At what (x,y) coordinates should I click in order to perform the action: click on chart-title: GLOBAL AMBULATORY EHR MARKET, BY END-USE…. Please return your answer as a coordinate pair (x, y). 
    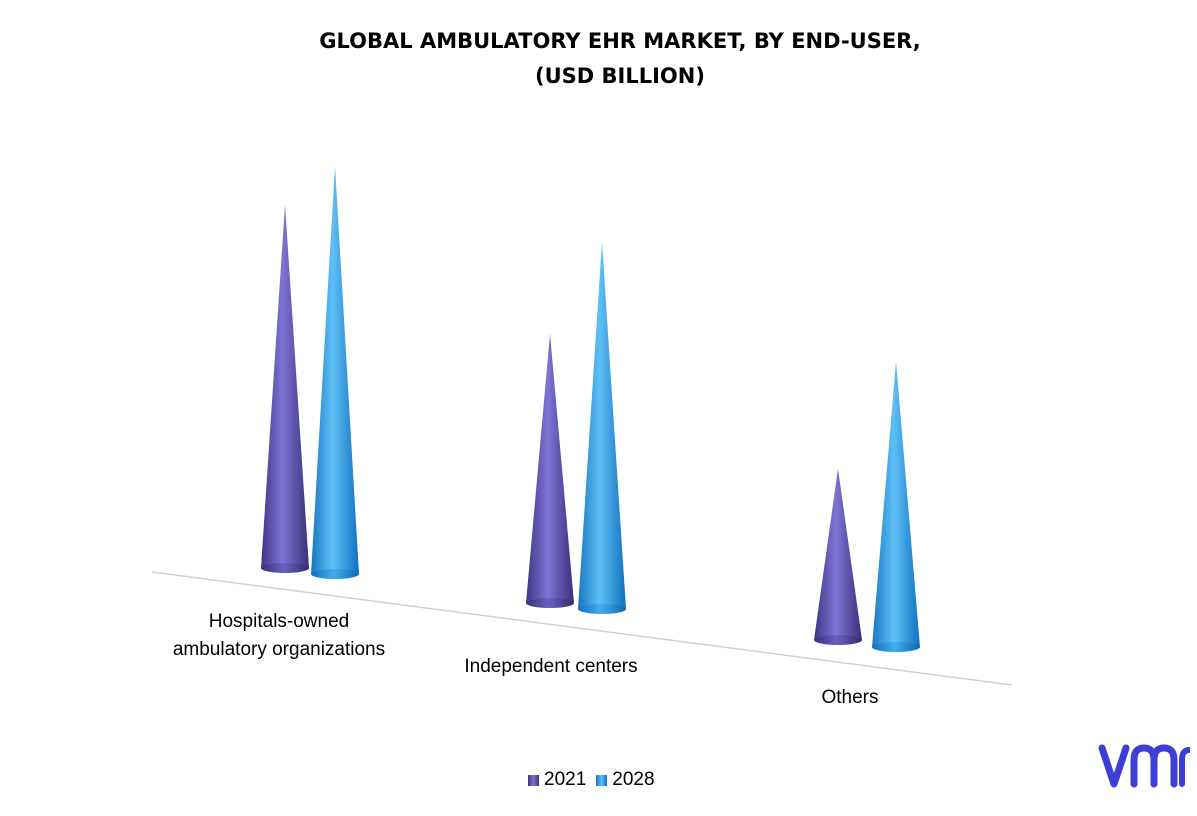
    Looking at the image, I should click on (620, 41).